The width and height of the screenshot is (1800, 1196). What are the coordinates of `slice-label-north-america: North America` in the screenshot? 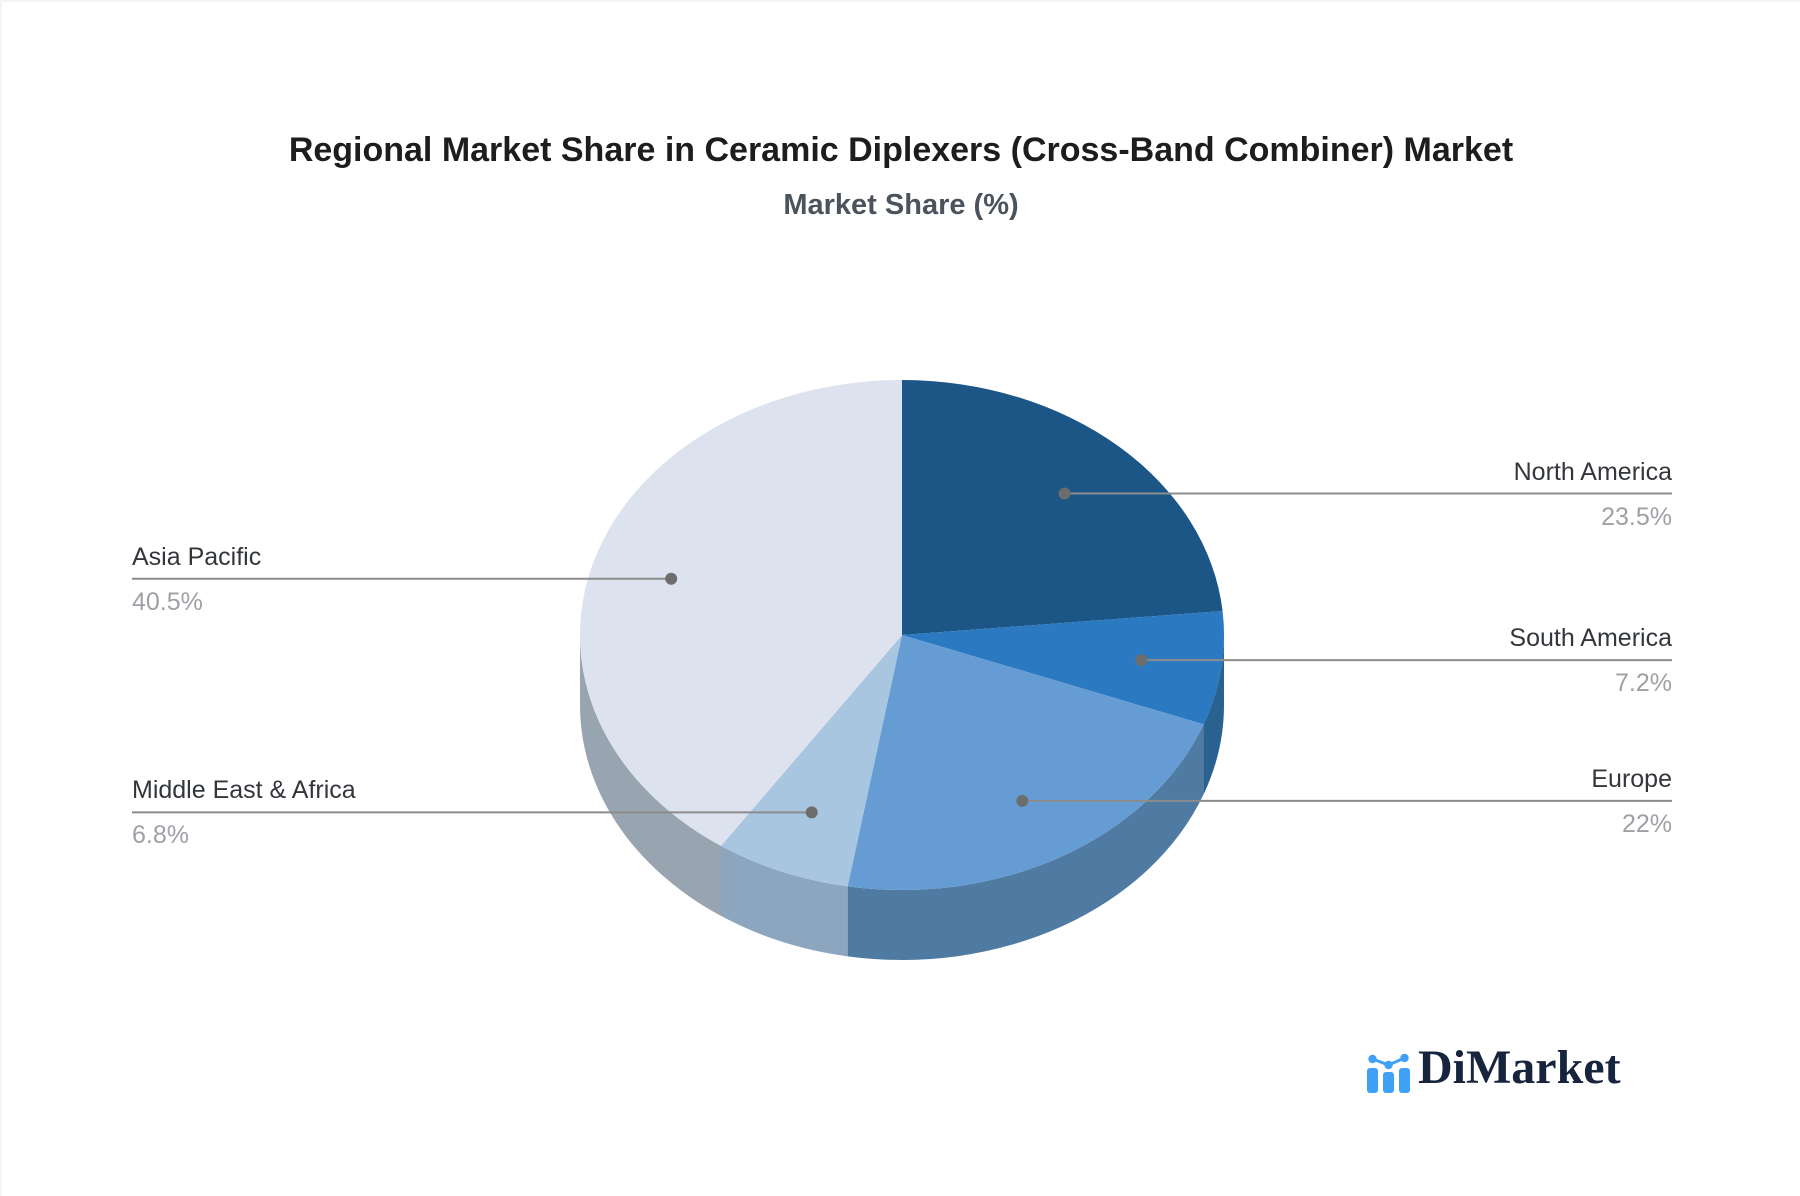 It's located at (1592, 472).